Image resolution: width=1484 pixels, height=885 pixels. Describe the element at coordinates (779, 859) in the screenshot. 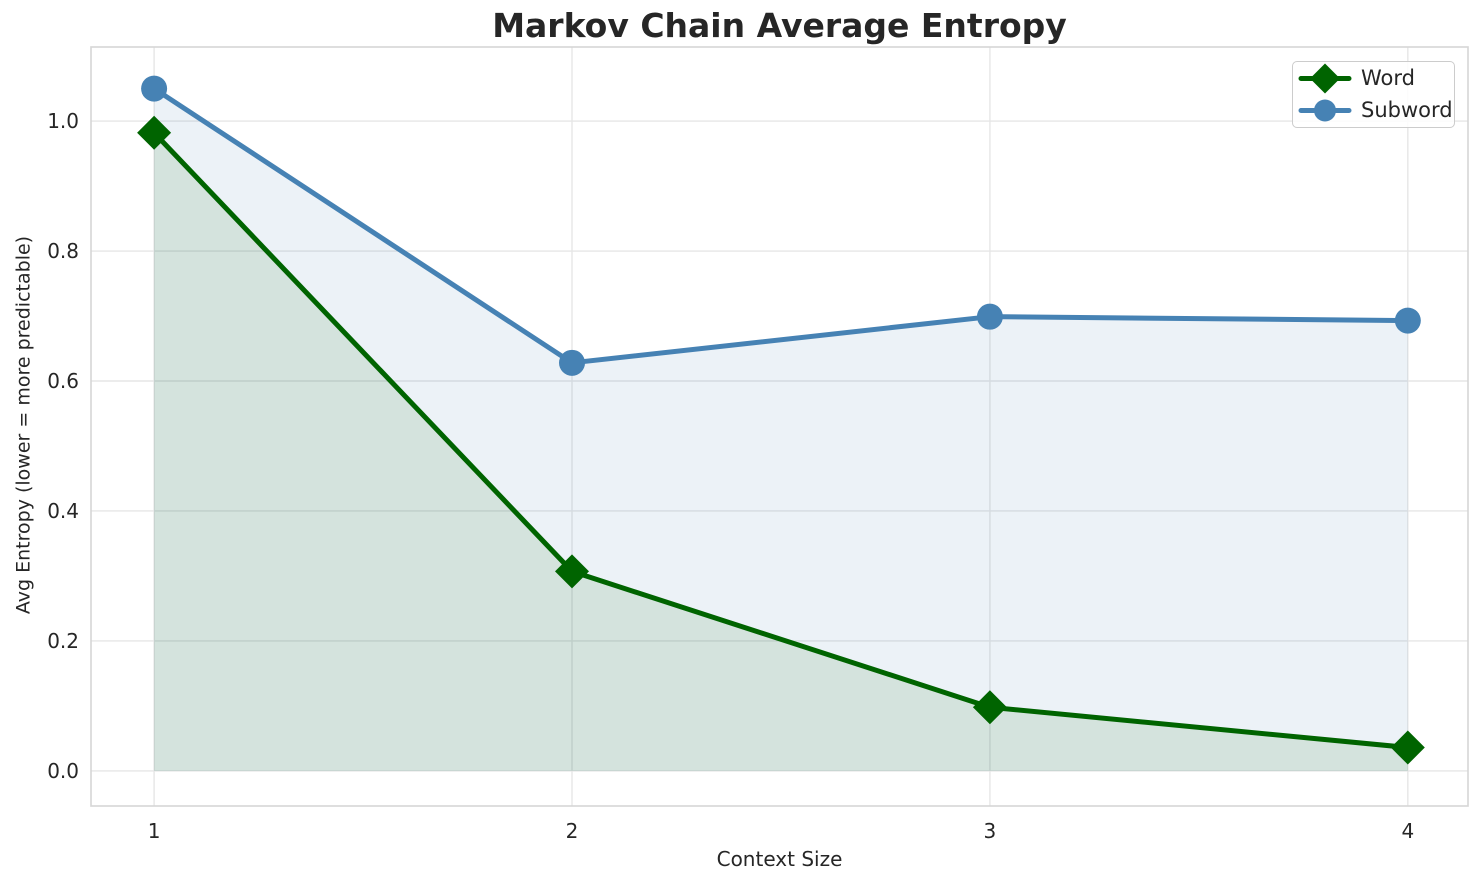

I see `x-axis-label: Context Size` at that location.